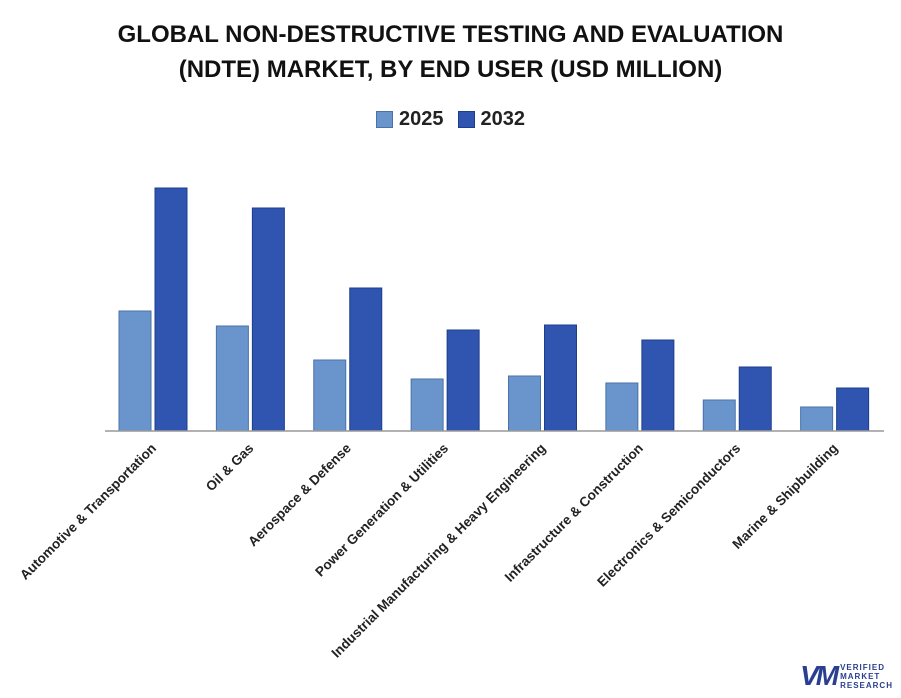 Image resolution: width=901 pixels, height=698 pixels. What do you see at coordinates (819, 675) in the screenshot?
I see `logo-mark: VM` at bounding box center [819, 675].